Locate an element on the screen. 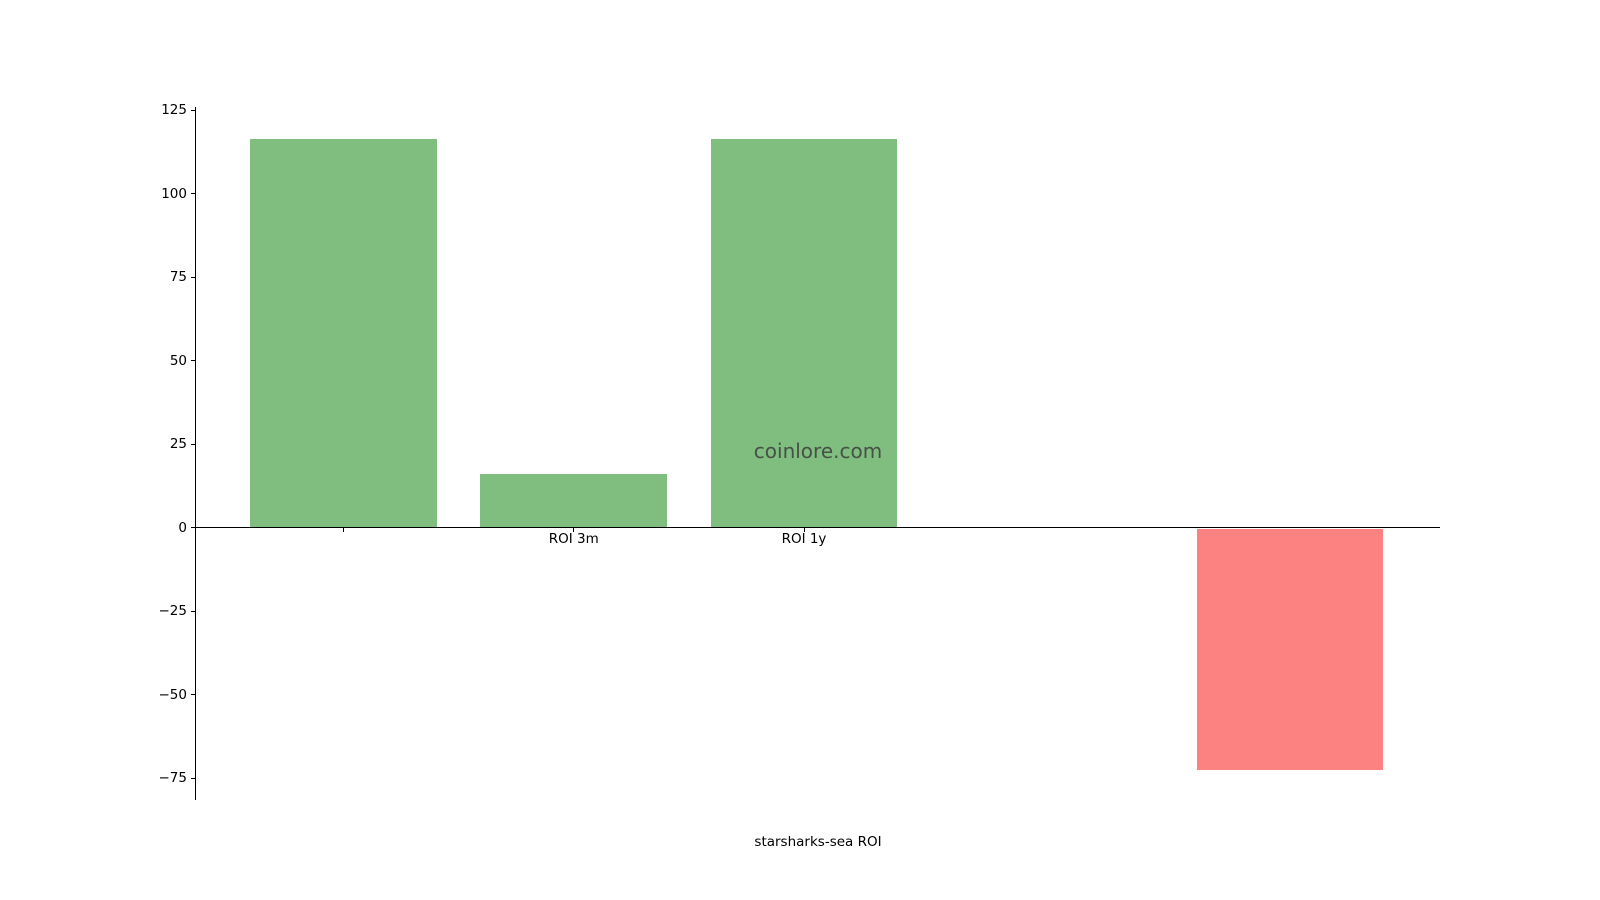 This screenshot has width=1600, height=900. y-tick-label: −25 is located at coordinates (173, 611).